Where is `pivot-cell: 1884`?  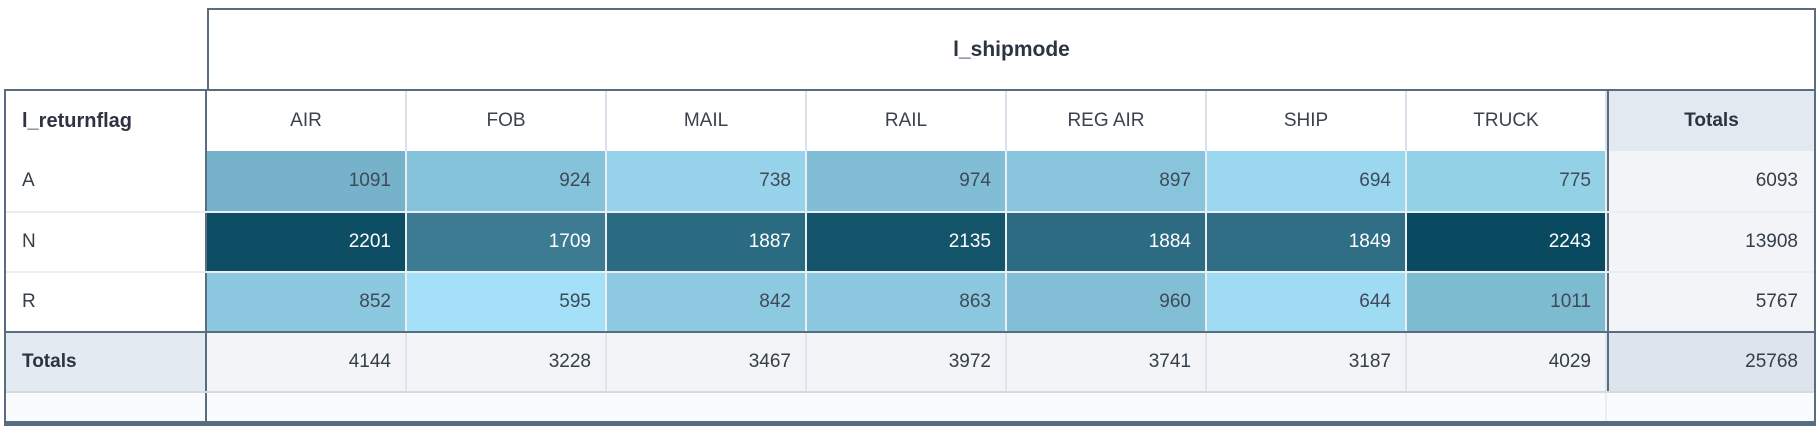
pivot-cell: 1884 is located at coordinates (1107, 242).